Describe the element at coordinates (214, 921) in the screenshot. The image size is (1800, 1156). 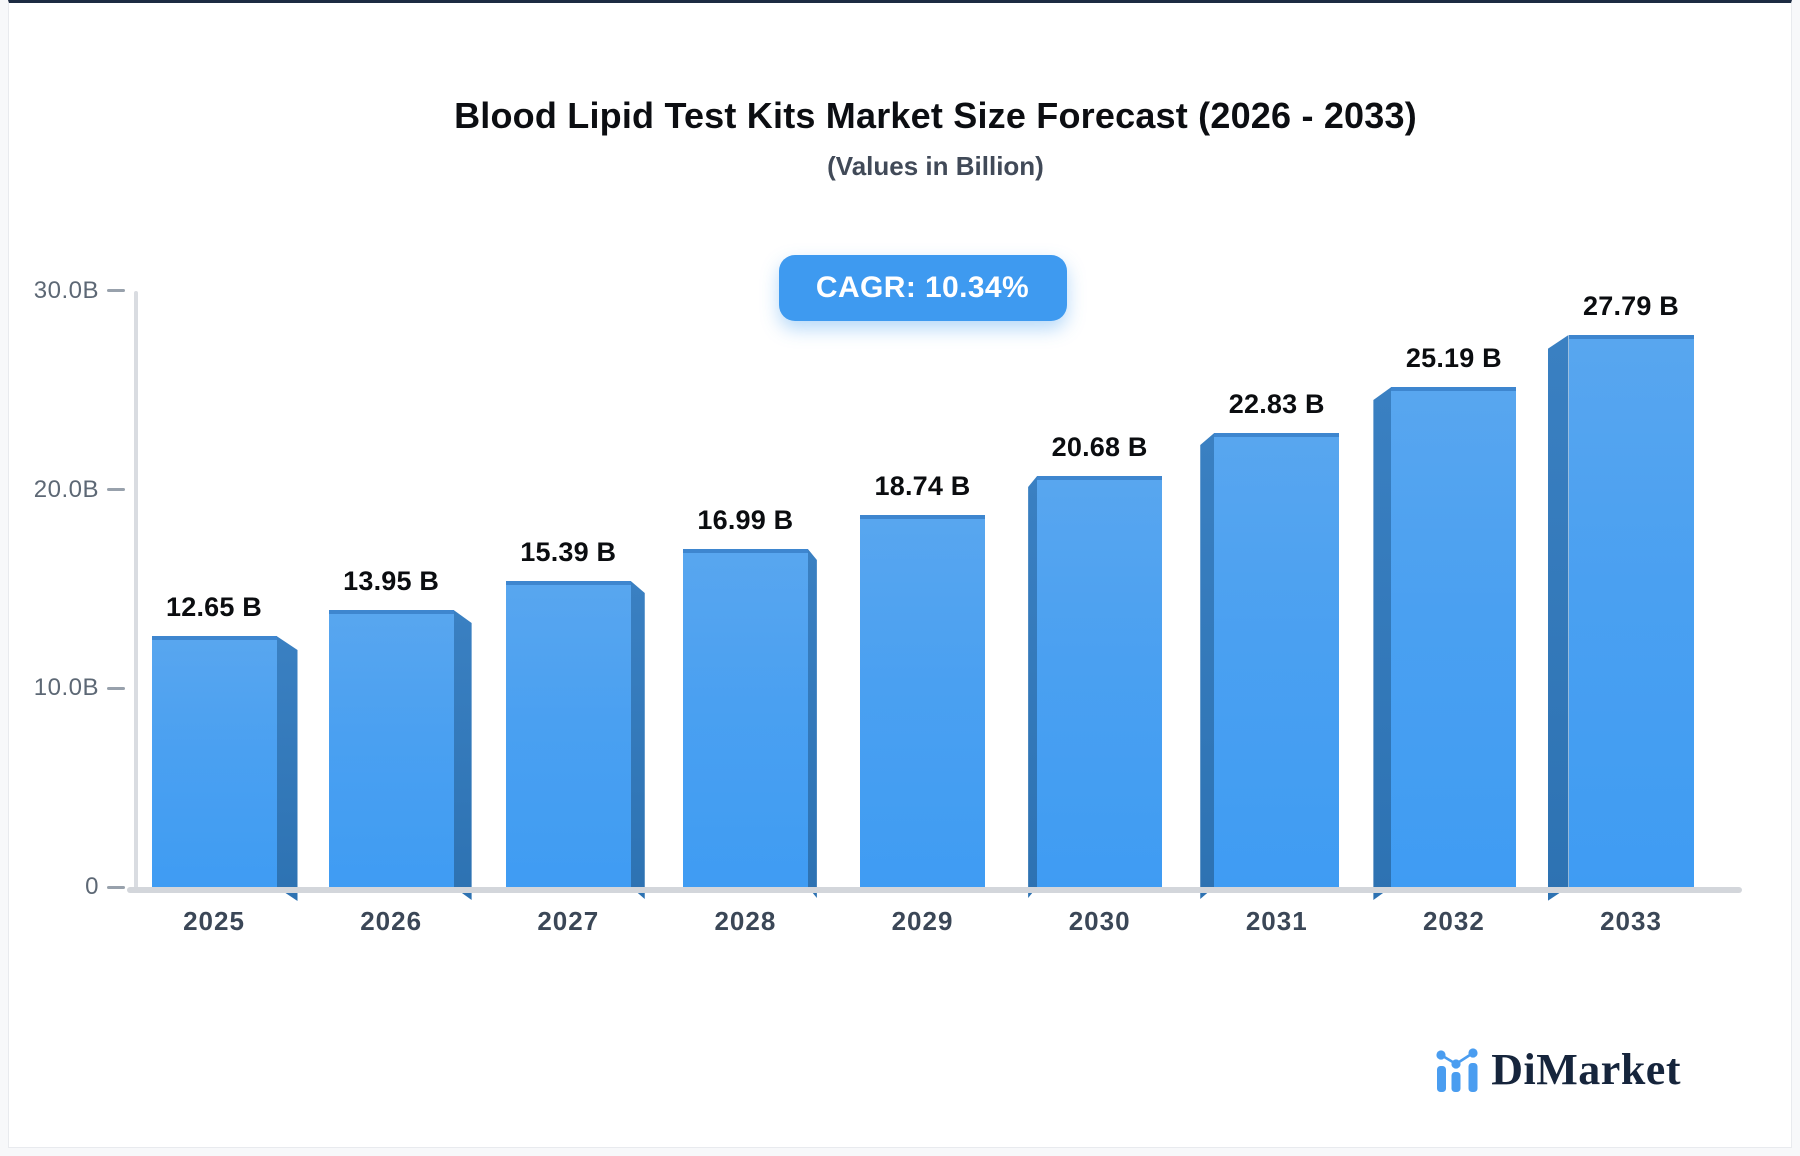
I see `x-axis-label-2025: 2025` at that location.